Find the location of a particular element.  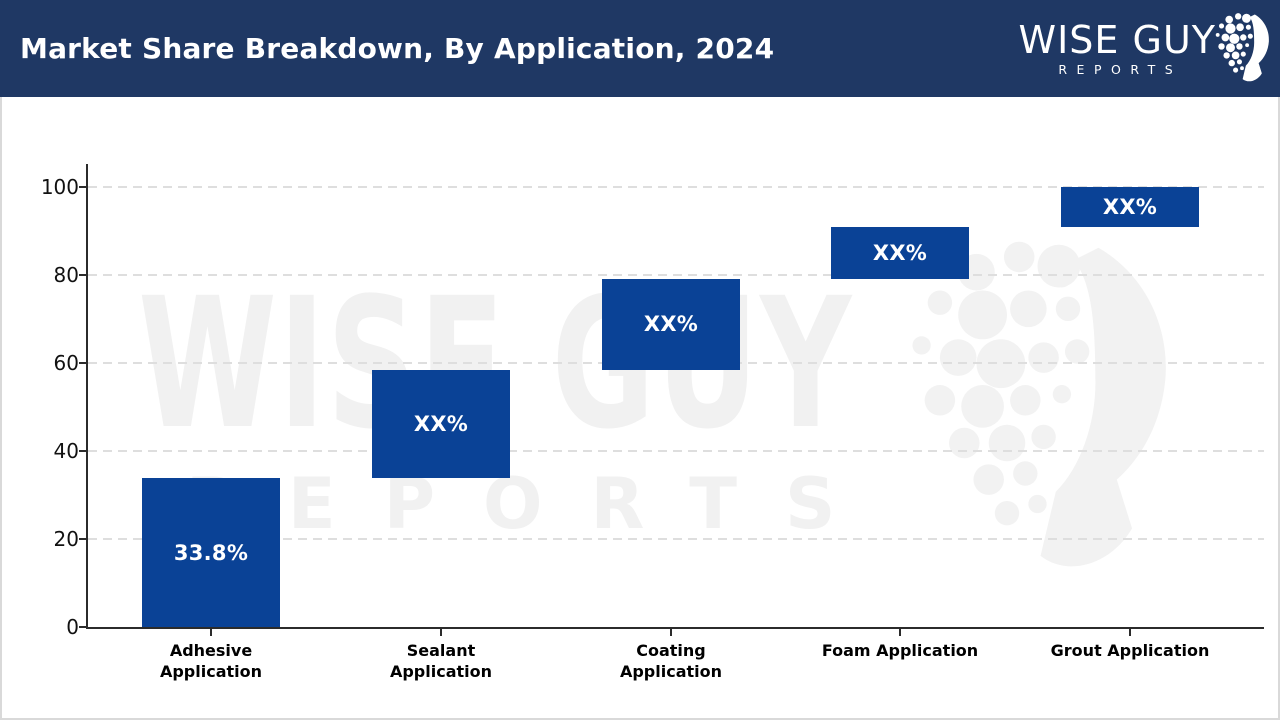

logo-tagline-text: REPORTS is located at coordinates (1120, 70).